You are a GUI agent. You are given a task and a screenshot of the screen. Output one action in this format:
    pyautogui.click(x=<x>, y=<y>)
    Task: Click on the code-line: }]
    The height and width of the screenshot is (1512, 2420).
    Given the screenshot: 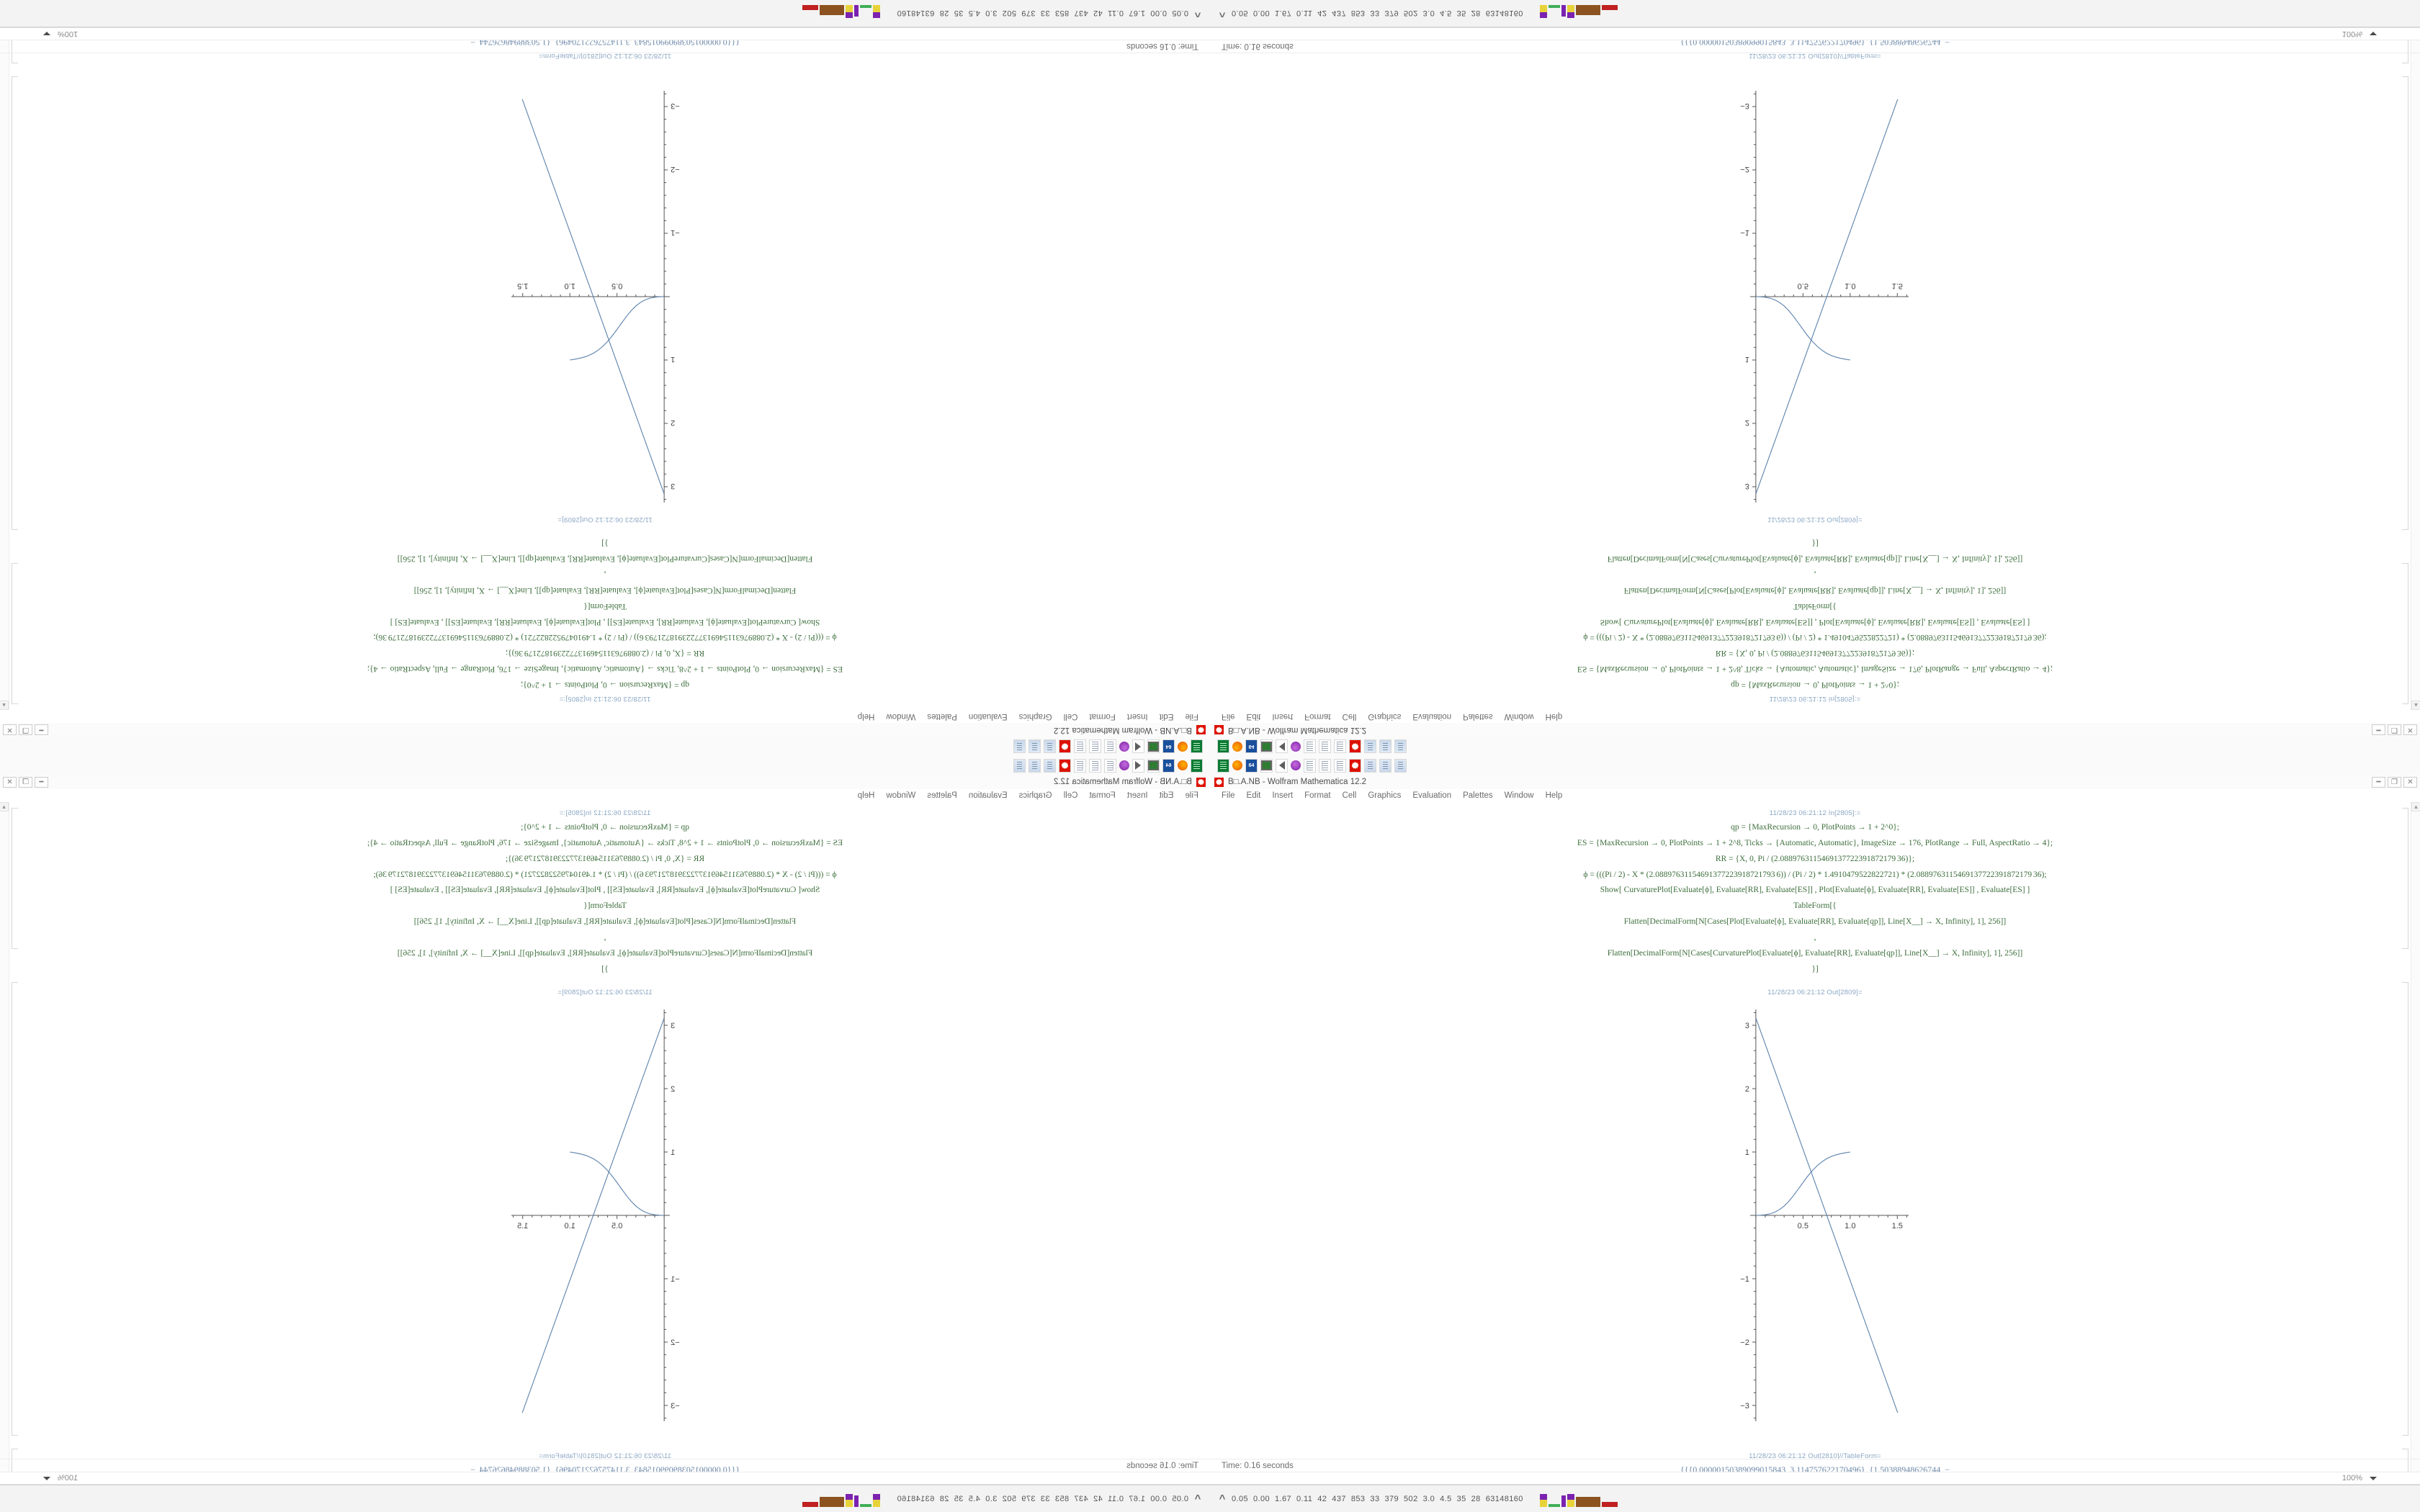 What is the action you would take?
    pyautogui.click(x=605, y=968)
    